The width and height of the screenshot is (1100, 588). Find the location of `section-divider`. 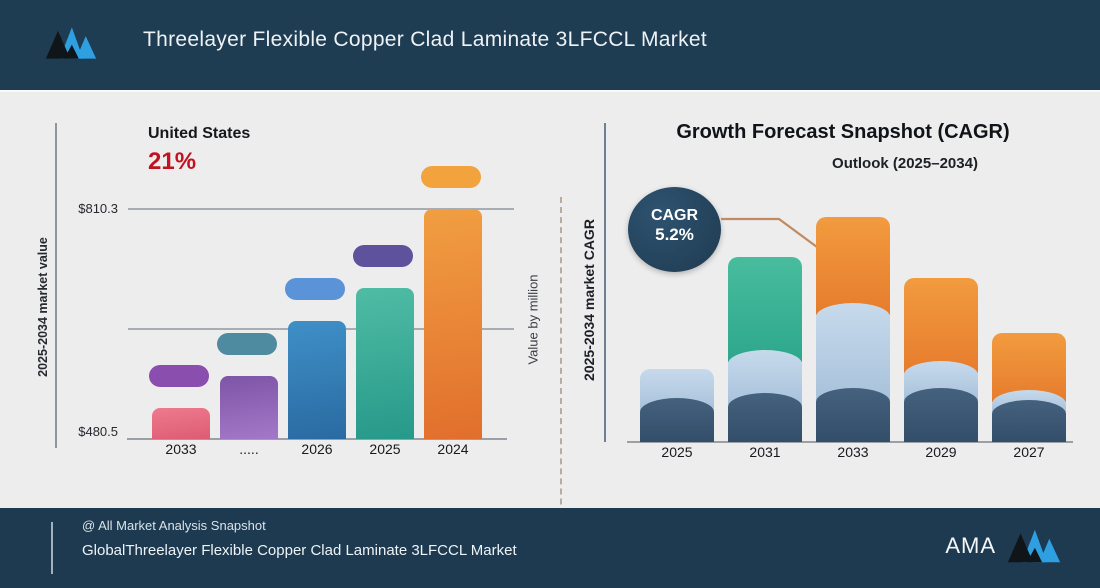

section-divider is located at coordinates (561, 392).